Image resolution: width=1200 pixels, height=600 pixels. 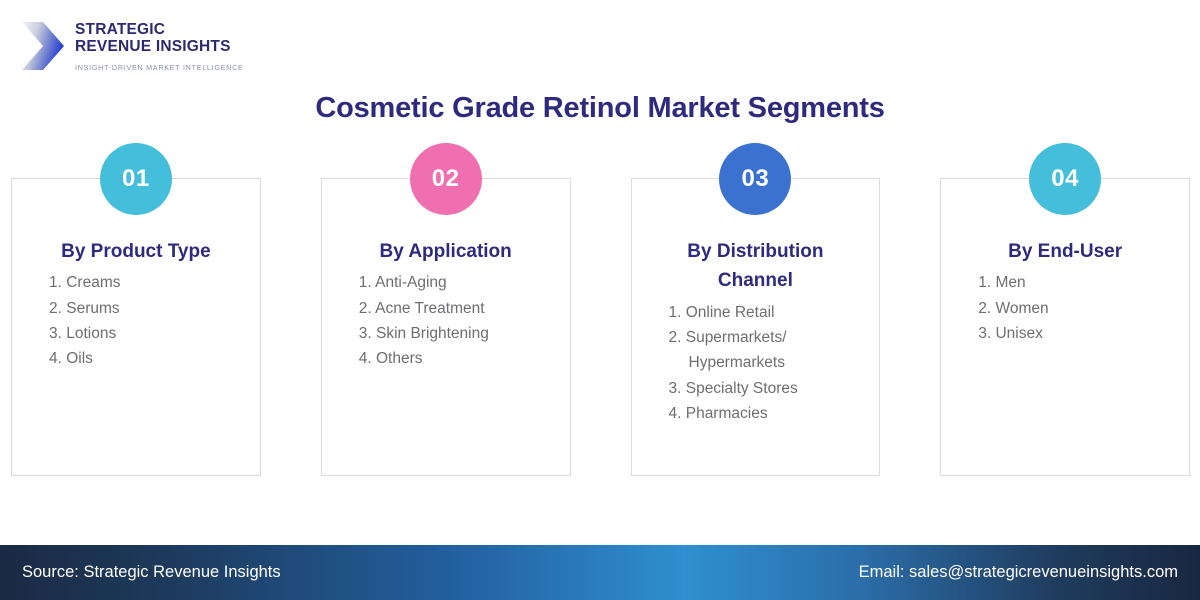 What do you see at coordinates (445, 251) in the screenshot?
I see `segment-title: By Application` at bounding box center [445, 251].